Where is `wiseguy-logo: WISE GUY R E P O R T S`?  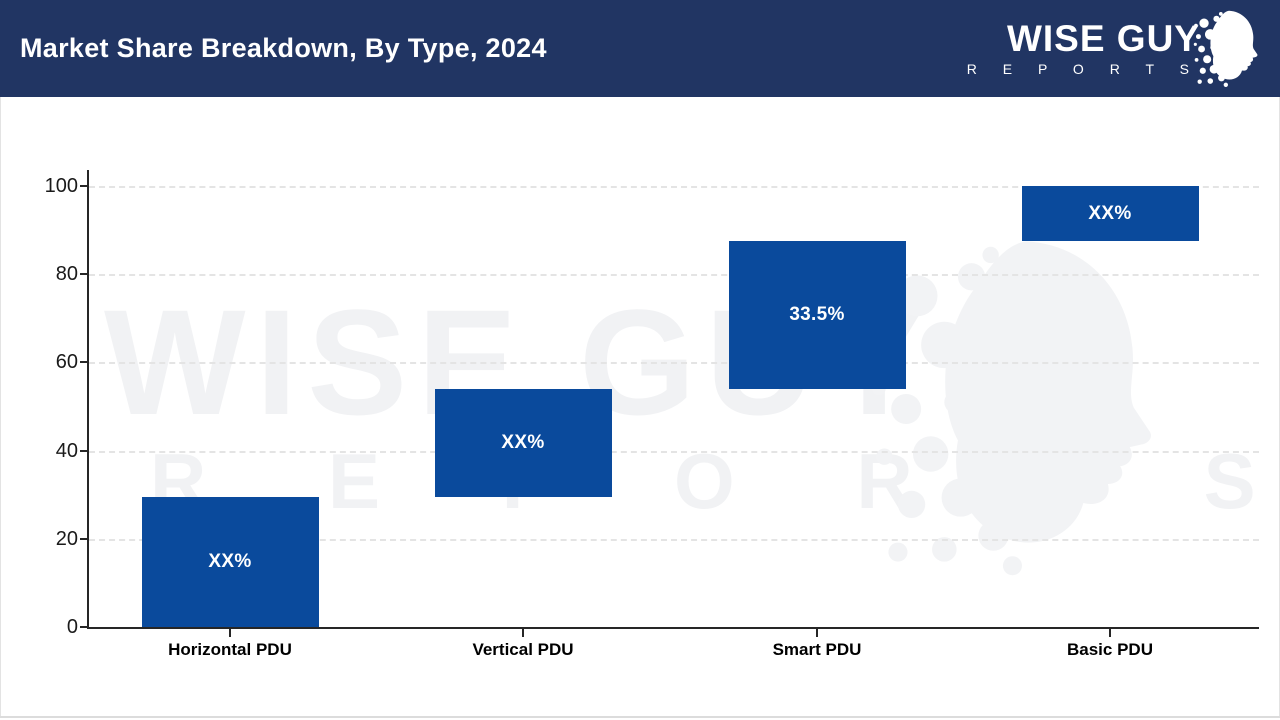
wiseguy-logo: WISE GUY R E P O R T S is located at coordinates (1118, 49).